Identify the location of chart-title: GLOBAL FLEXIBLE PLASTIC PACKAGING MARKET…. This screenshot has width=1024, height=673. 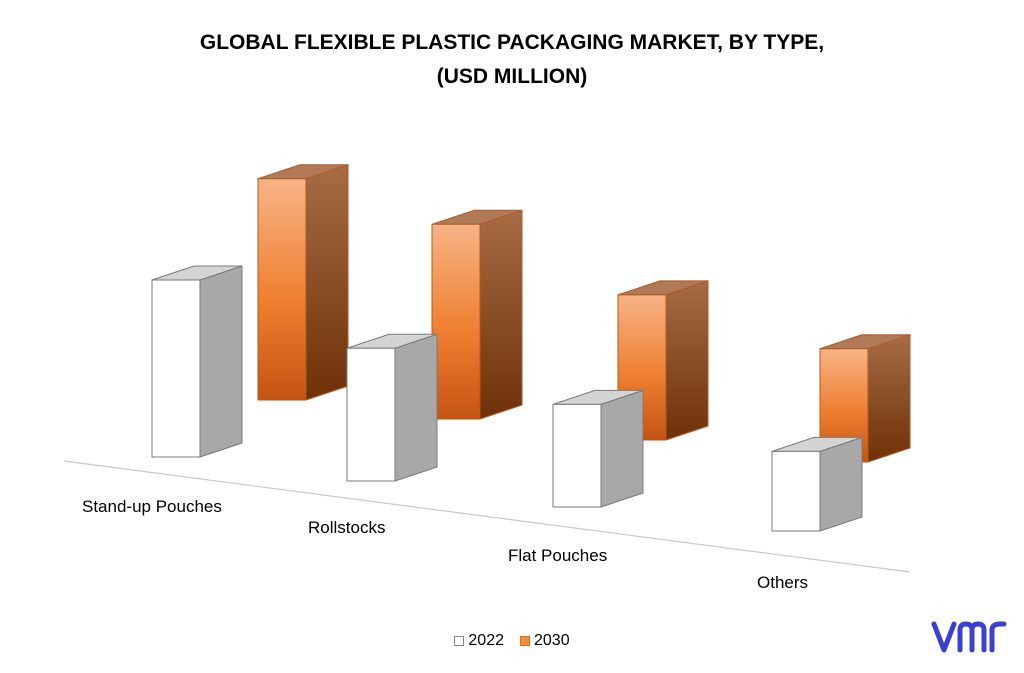
(512, 60).